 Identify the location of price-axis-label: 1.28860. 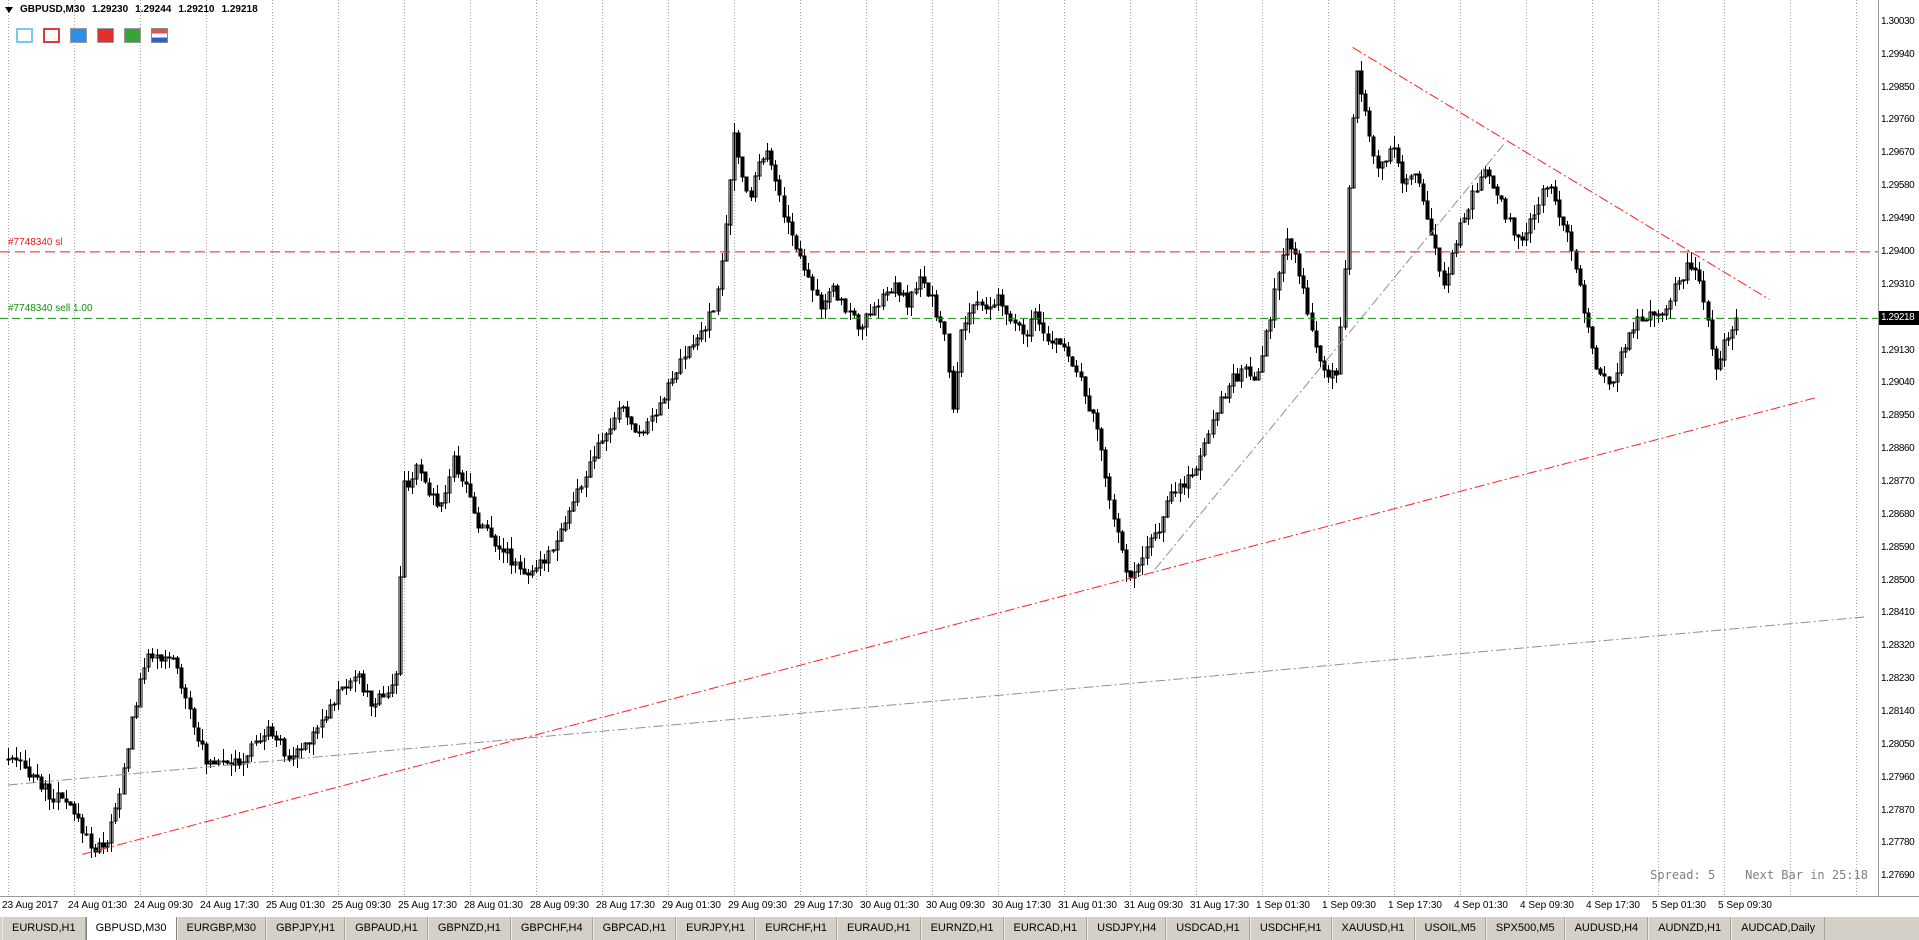
(1898, 449).